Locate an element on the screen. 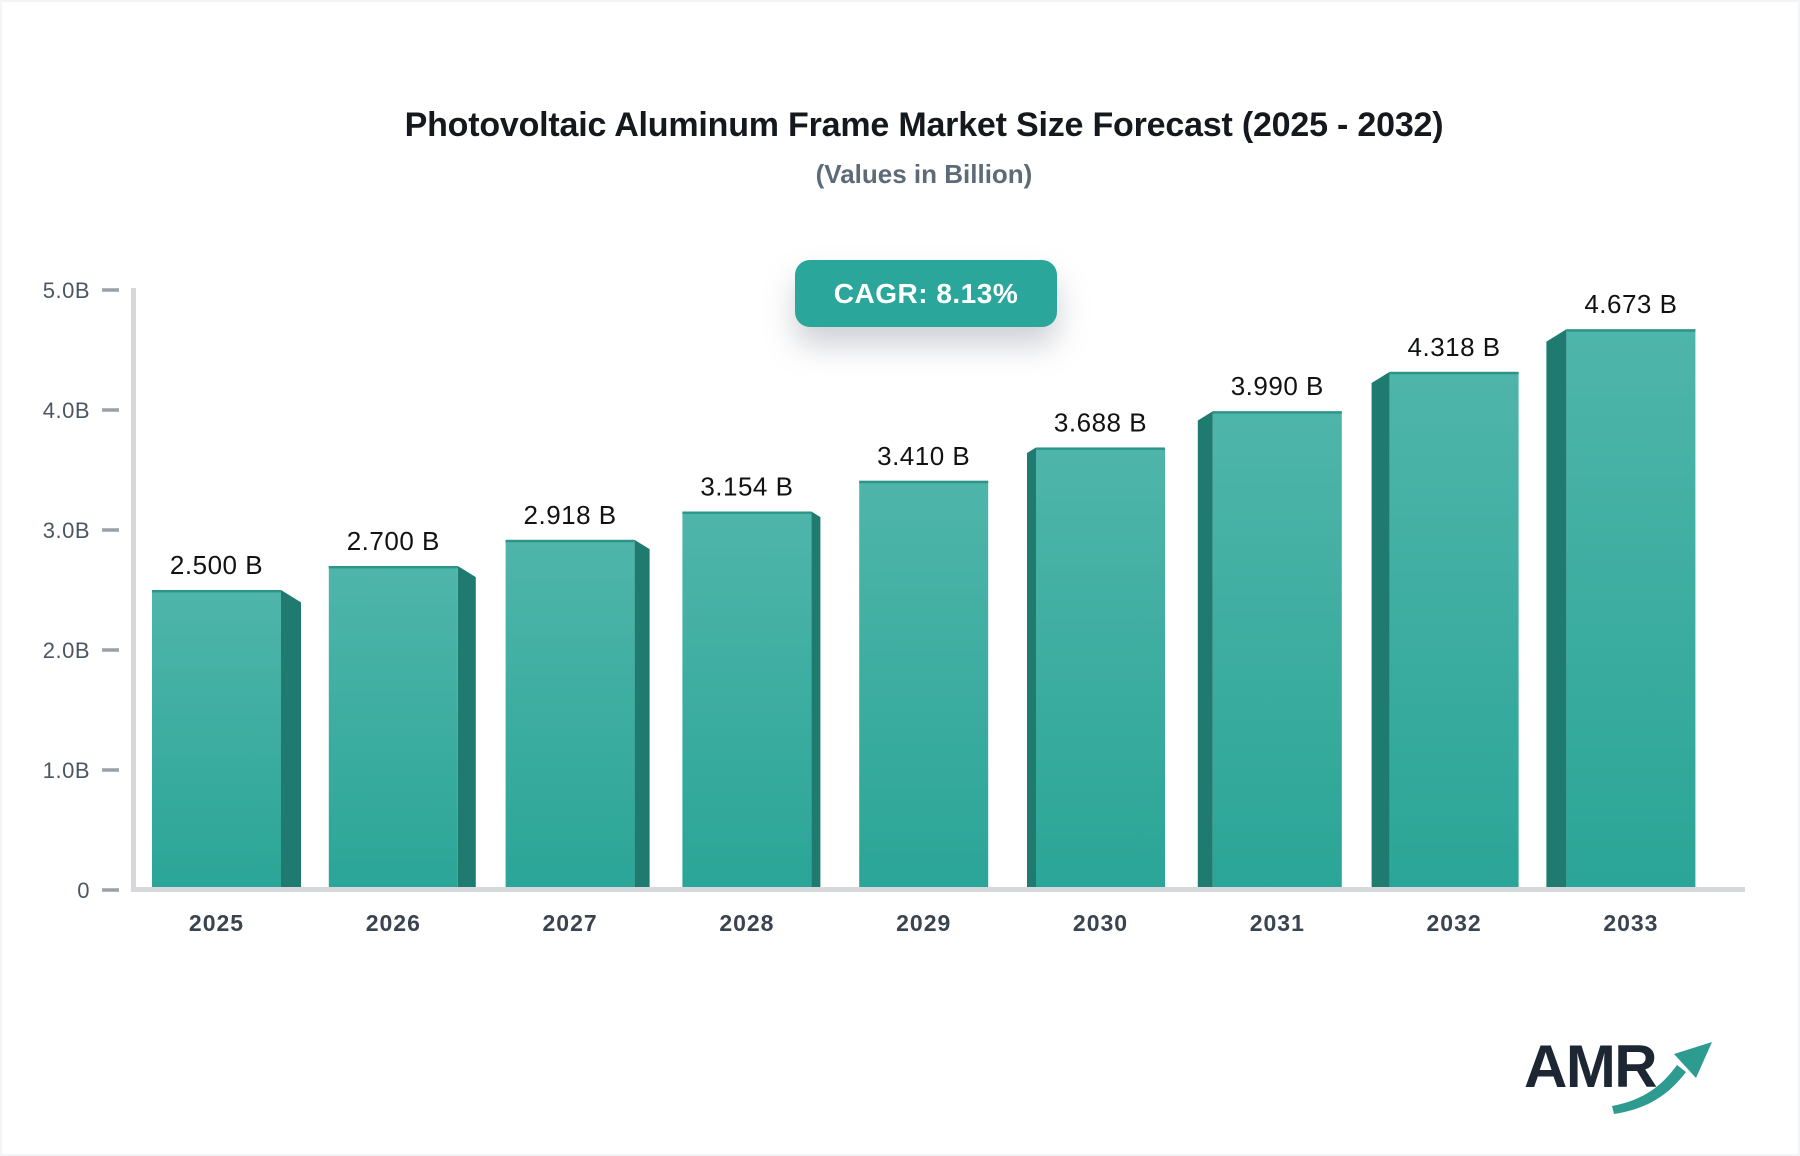 The height and width of the screenshot is (1156, 1800). bar-group-2033: 4.673 B 2033 is located at coordinates (1621, 612).